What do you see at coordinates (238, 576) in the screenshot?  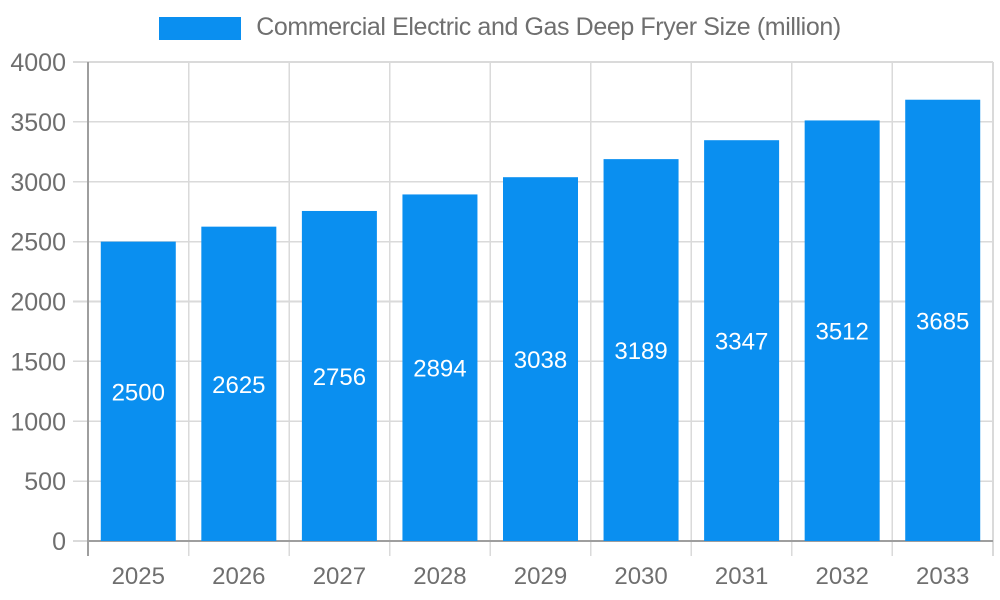 I see `x-axis-tick-label: 2026` at bounding box center [238, 576].